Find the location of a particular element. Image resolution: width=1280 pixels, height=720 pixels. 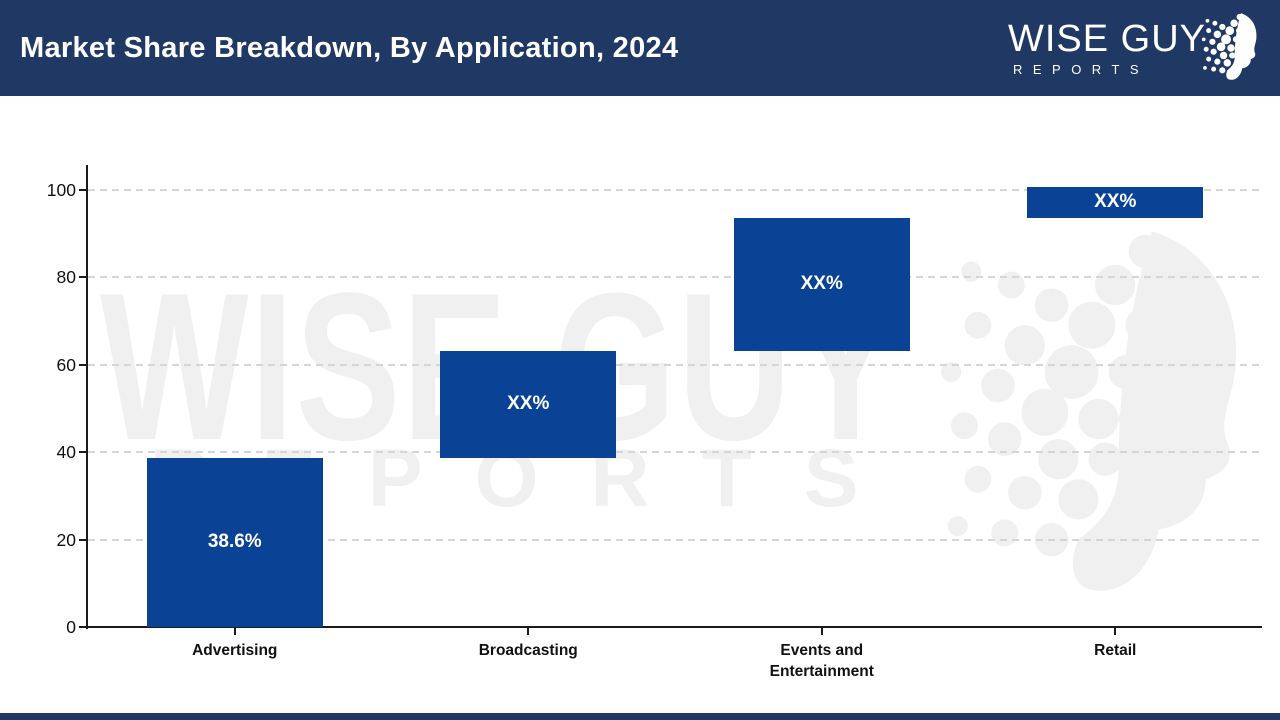

bar-value-label-advertising: 38.6% is located at coordinates (234, 541).